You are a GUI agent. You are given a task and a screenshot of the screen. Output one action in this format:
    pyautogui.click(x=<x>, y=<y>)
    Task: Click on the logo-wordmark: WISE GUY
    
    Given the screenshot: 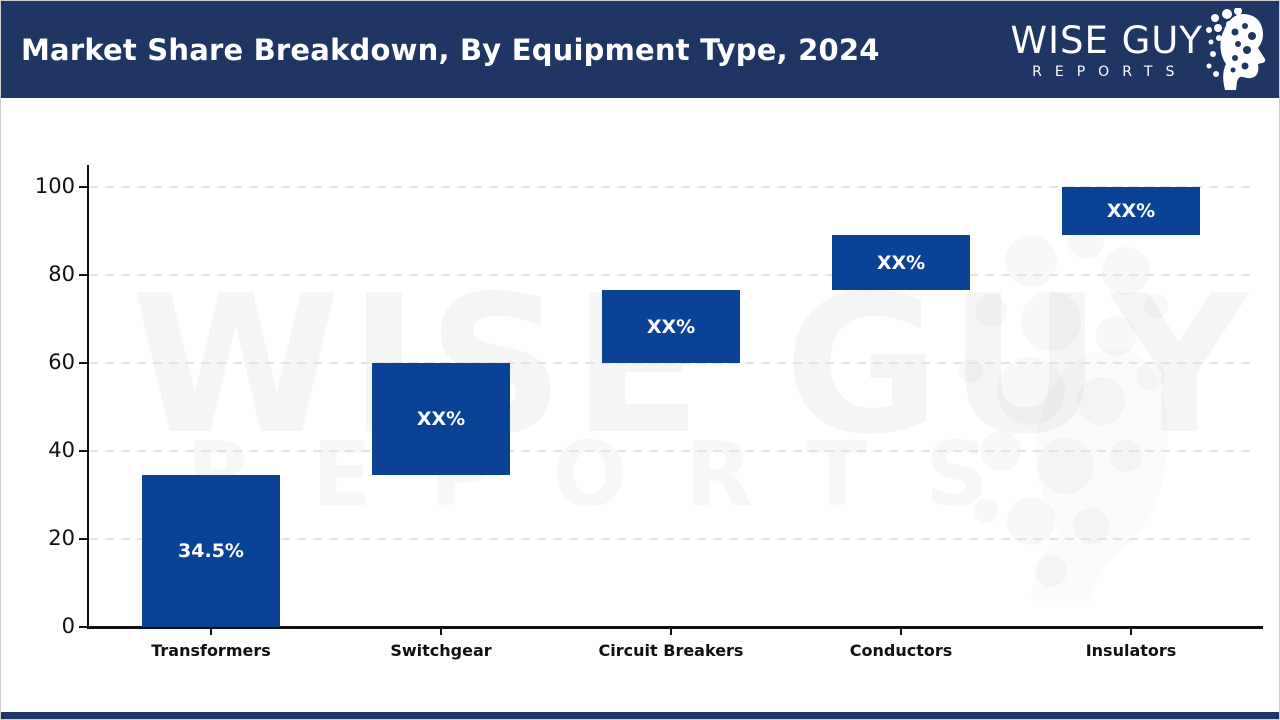 What is the action you would take?
    pyautogui.click(x=1106, y=40)
    